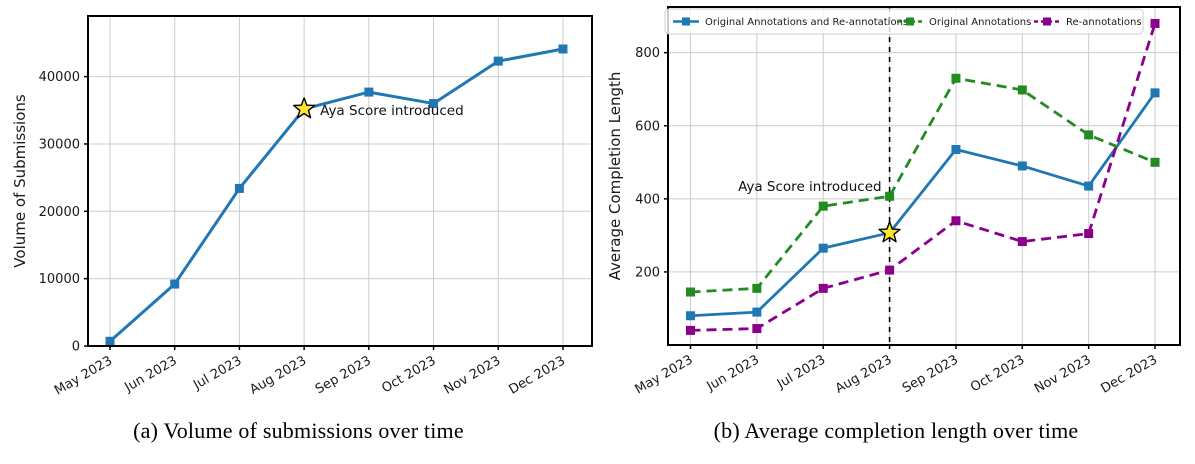 Image resolution: width=1195 pixels, height=464 pixels. Describe the element at coordinates (298, 430) in the screenshot. I see `caption-a: (a) Volume of submissions over time` at that location.